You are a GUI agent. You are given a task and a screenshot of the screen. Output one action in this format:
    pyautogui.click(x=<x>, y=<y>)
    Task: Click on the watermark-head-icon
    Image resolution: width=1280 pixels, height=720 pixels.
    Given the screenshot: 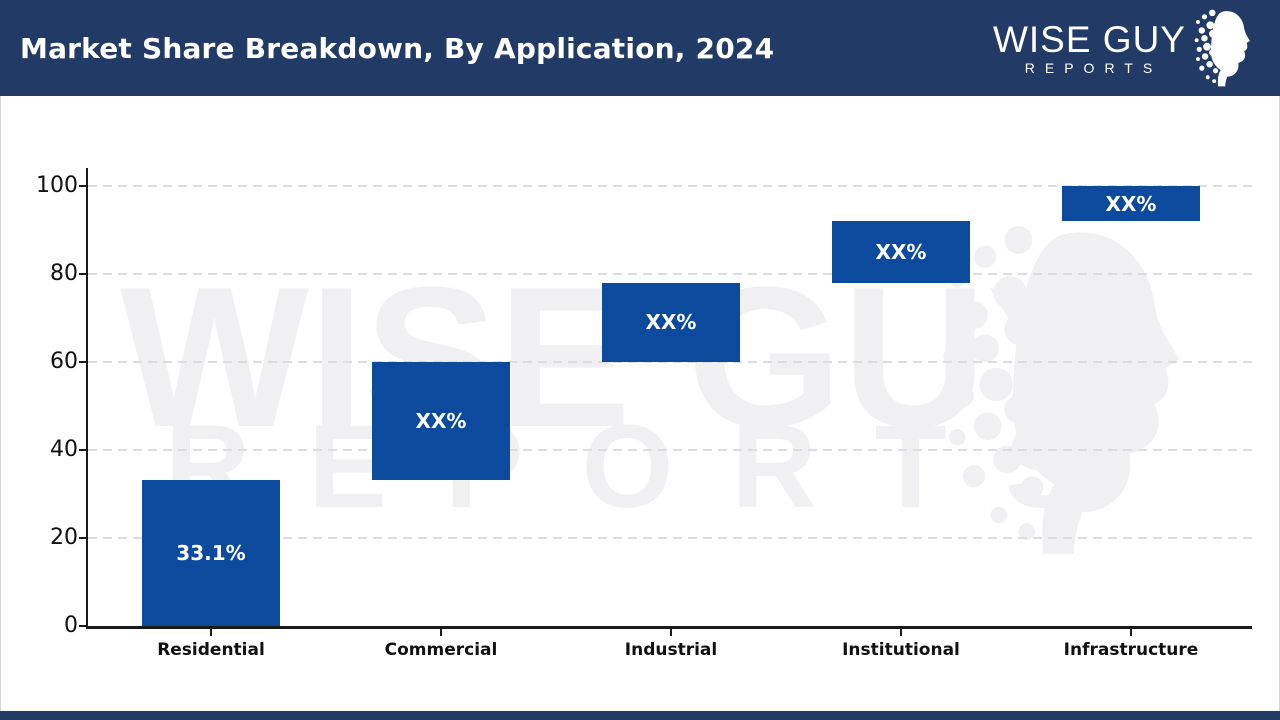 What is the action you would take?
    pyautogui.click(x=1061, y=390)
    